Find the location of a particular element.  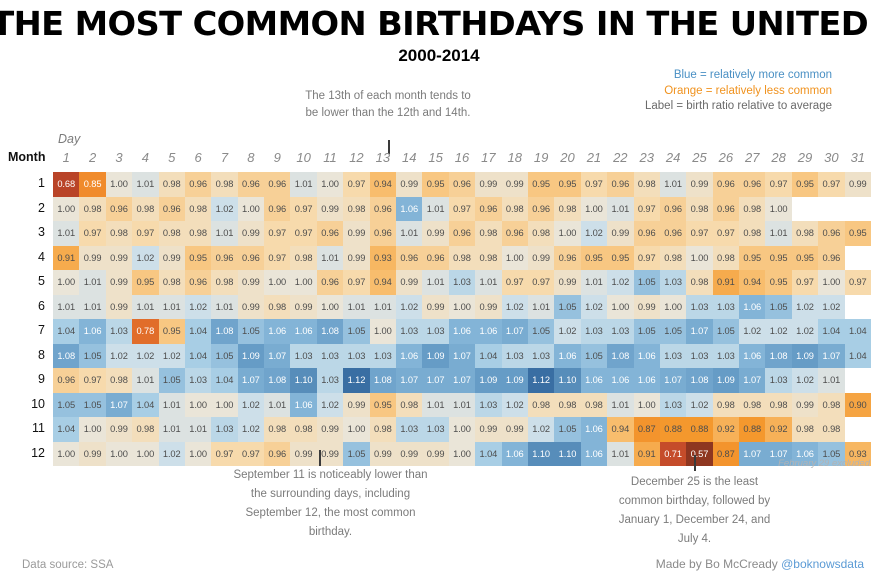

heatmap-cell: 0.94 is located at coordinates (620, 429).